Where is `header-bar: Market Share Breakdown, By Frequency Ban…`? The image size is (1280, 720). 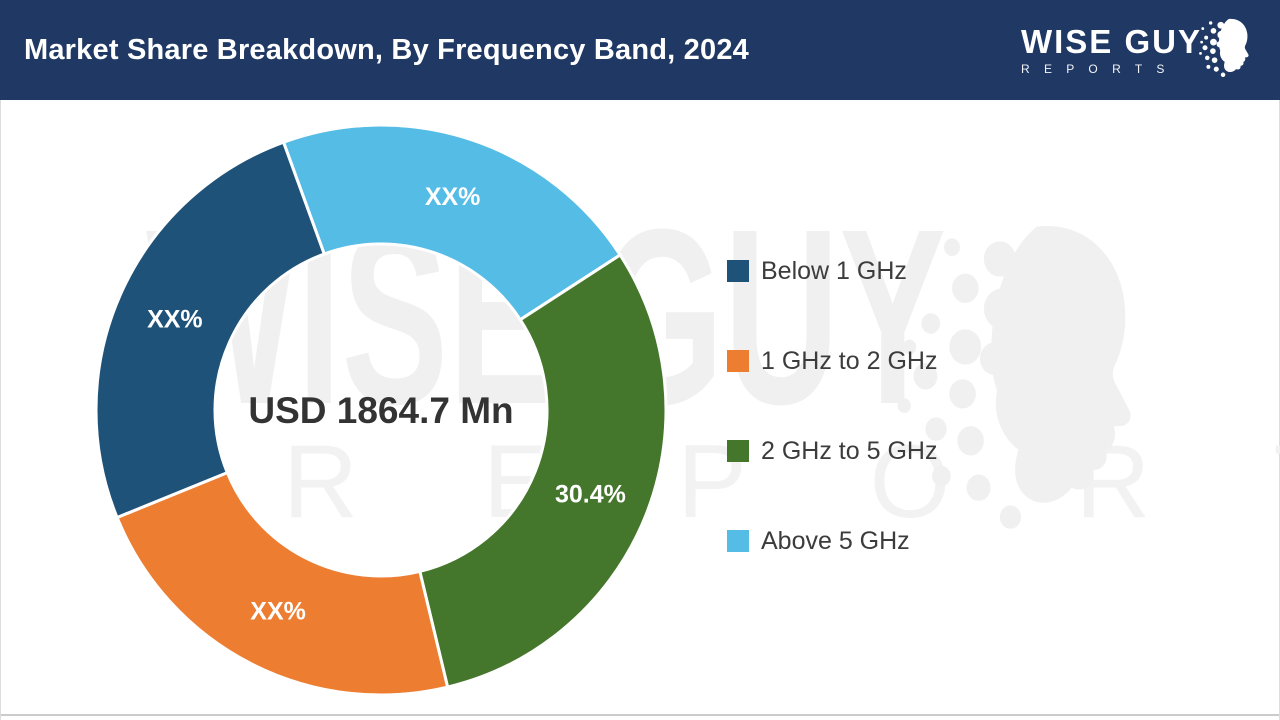
header-bar: Market Share Breakdown, By Frequency Ban… is located at coordinates (640, 50).